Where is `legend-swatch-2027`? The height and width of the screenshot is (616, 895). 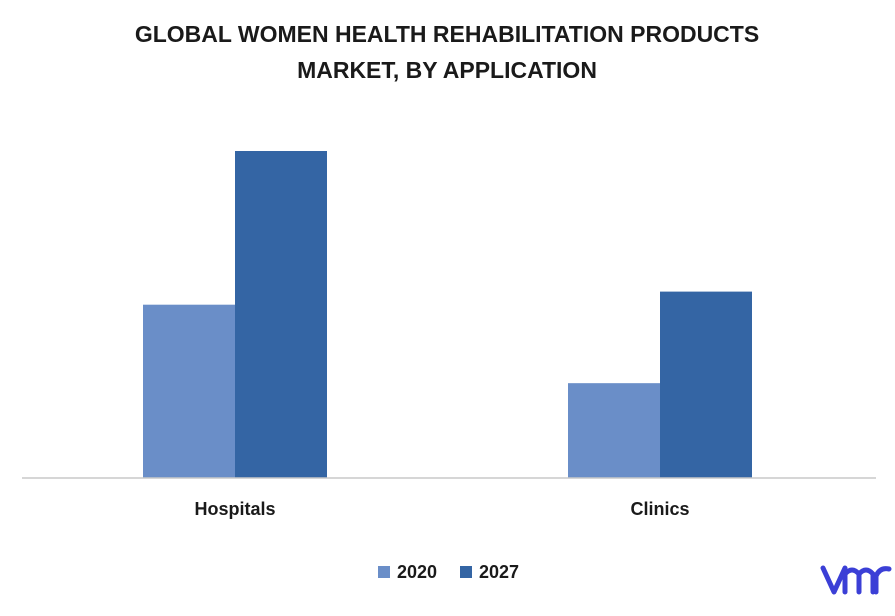
legend-swatch-2027 is located at coordinates (466, 572).